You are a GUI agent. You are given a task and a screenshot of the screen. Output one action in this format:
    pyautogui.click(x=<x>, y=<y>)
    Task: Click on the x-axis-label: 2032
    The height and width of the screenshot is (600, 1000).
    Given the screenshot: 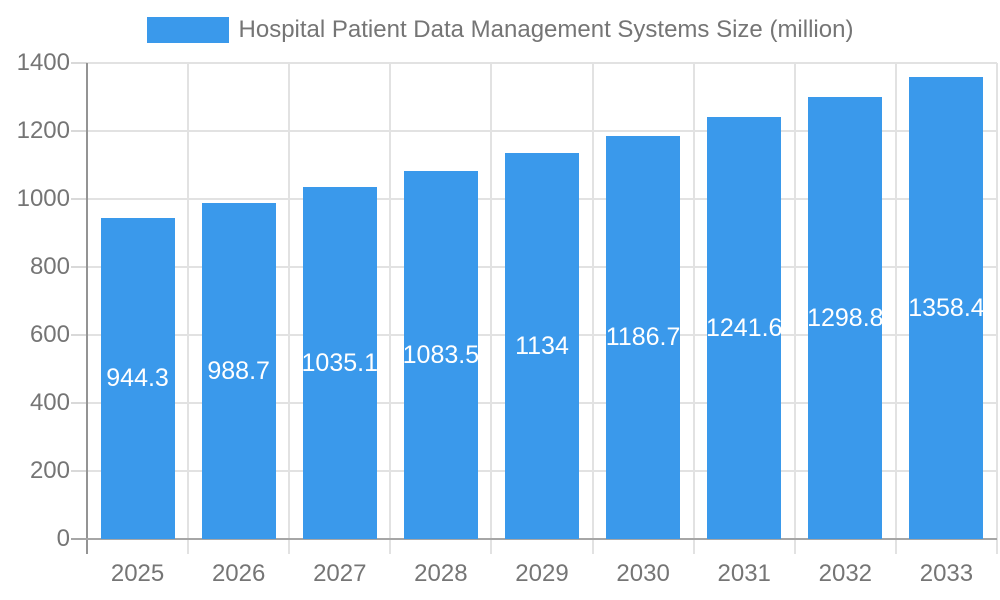 What is the action you would take?
    pyautogui.click(x=845, y=573)
    